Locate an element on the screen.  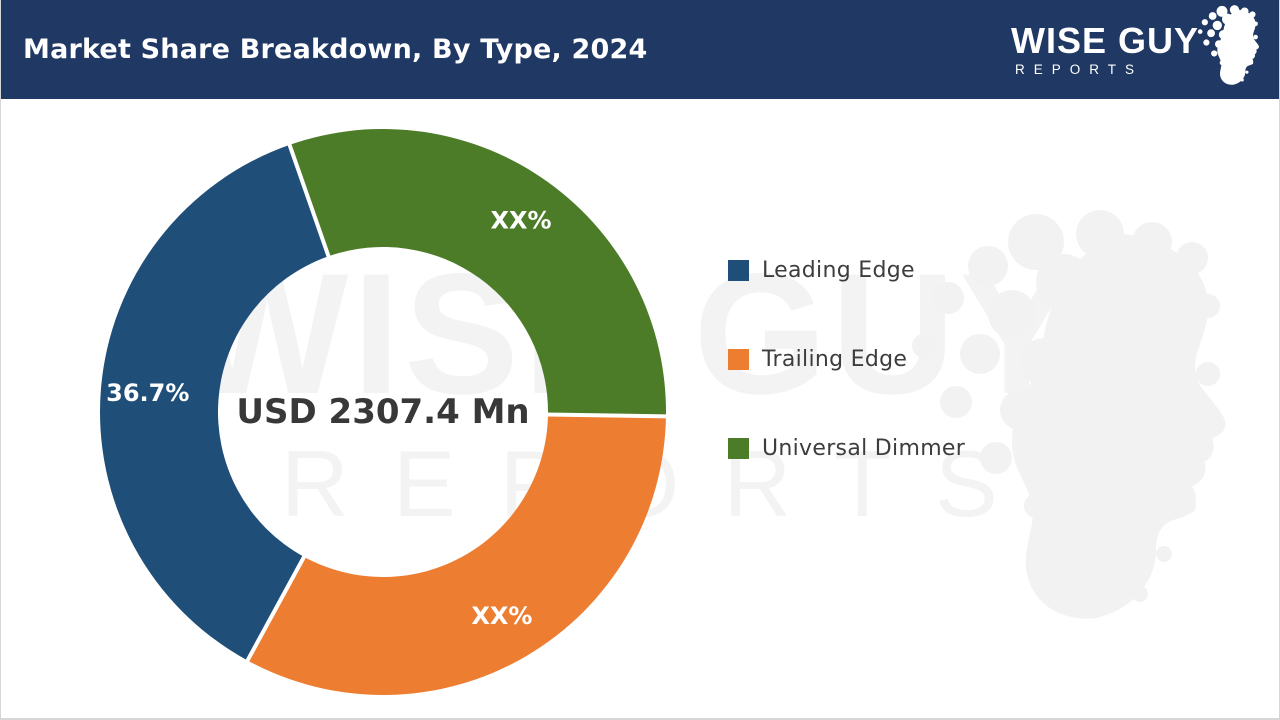
legend-label: Universal Dimmer is located at coordinates (864, 448).